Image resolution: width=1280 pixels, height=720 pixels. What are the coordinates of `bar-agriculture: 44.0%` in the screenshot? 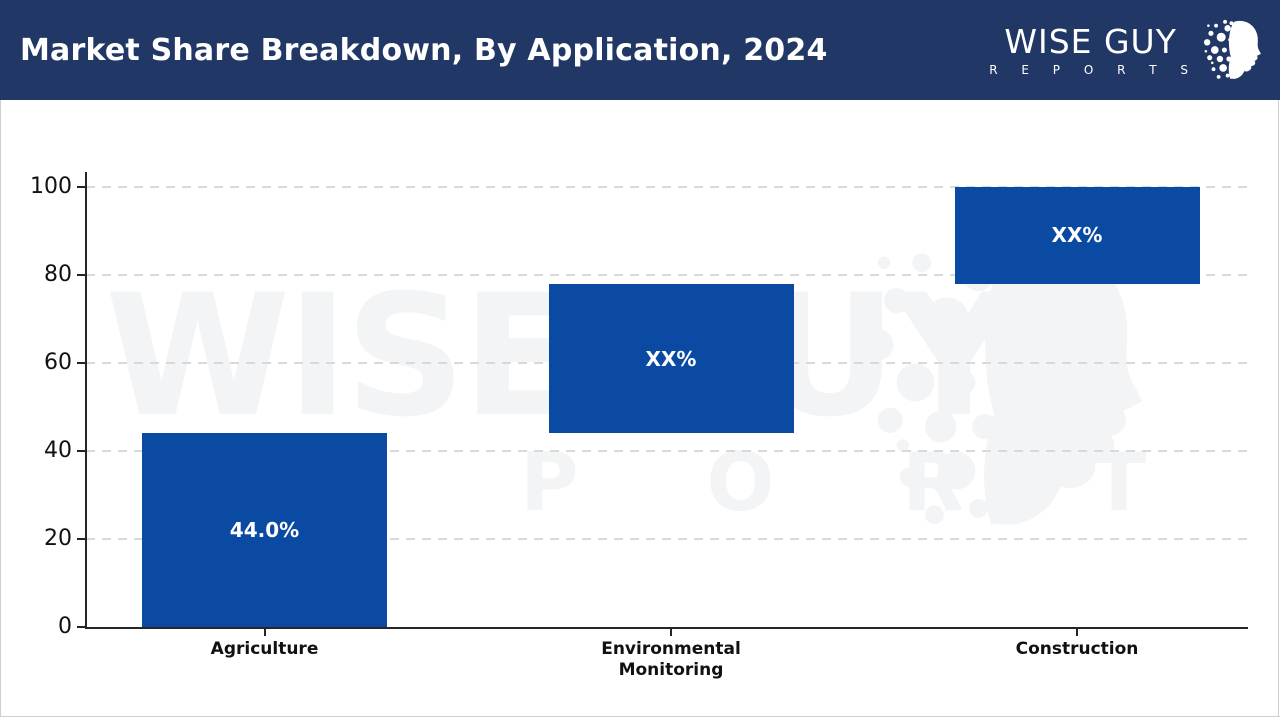 It's located at (264, 530).